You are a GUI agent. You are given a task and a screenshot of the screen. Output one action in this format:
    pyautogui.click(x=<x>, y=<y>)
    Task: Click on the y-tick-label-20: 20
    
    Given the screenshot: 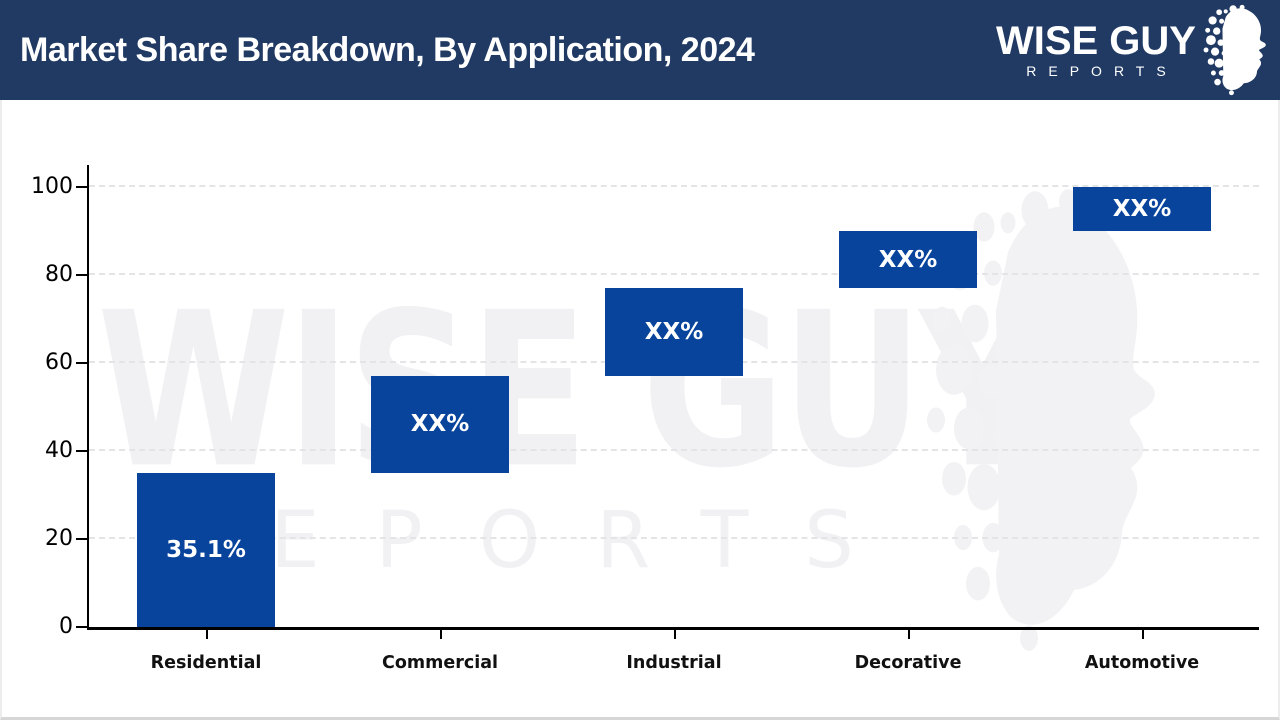 What is the action you would take?
    pyautogui.click(x=59, y=538)
    